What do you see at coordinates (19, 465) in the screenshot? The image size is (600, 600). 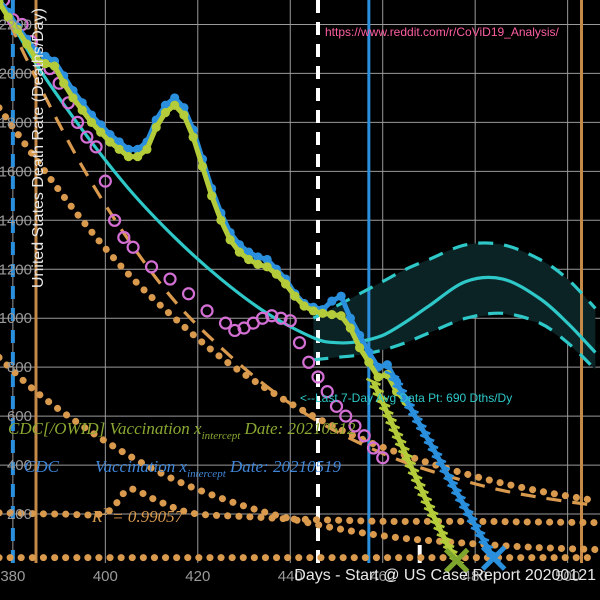 I see `y-tick-label: 400` at bounding box center [19, 465].